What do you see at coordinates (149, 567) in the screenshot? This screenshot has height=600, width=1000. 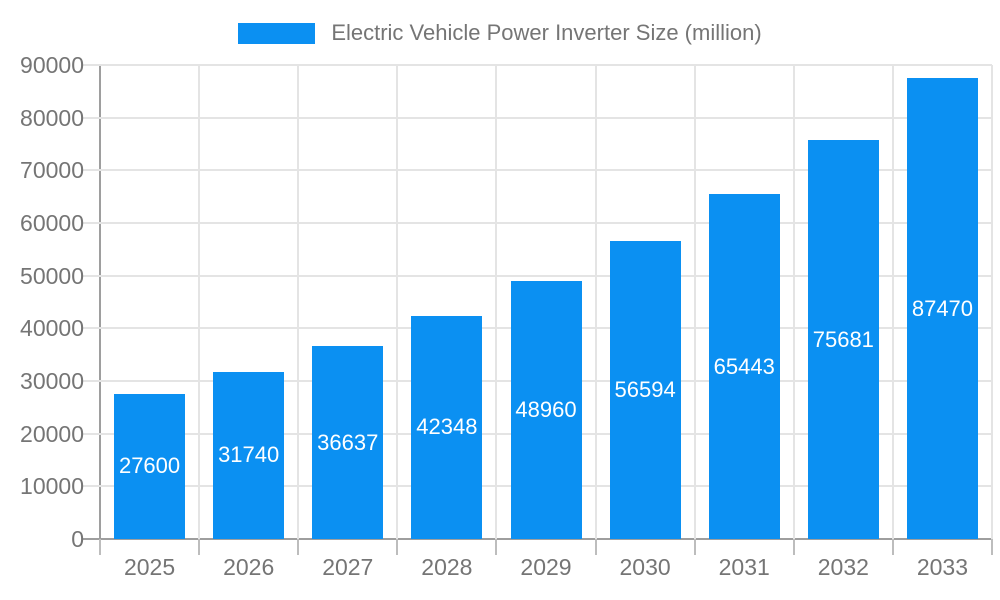 I see `x-tick-label-2025: 2025` at bounding box center [149, 567].